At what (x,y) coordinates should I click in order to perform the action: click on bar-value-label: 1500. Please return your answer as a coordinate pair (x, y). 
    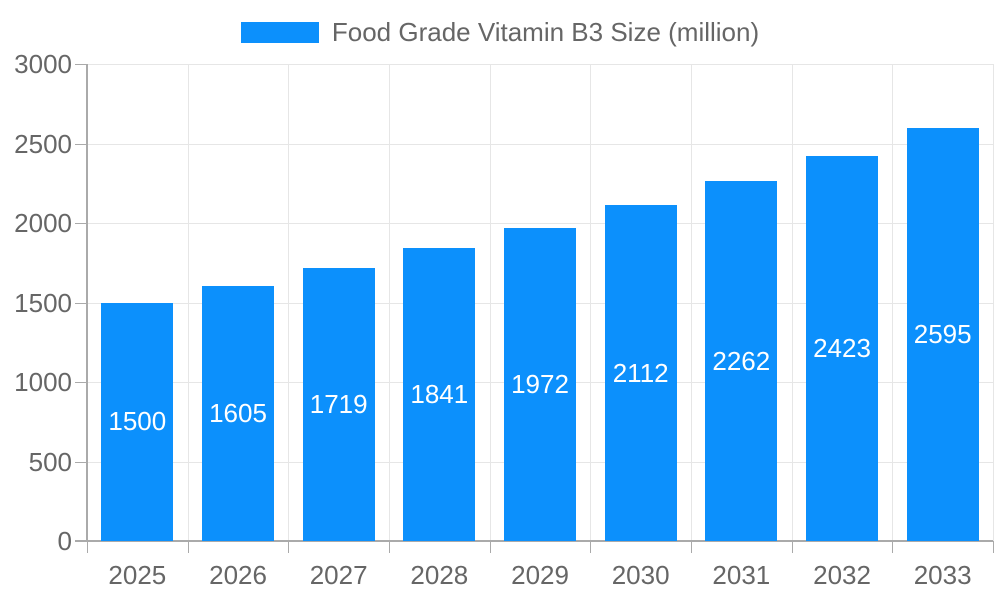
    Looking at the image, I should click on (137, 421).